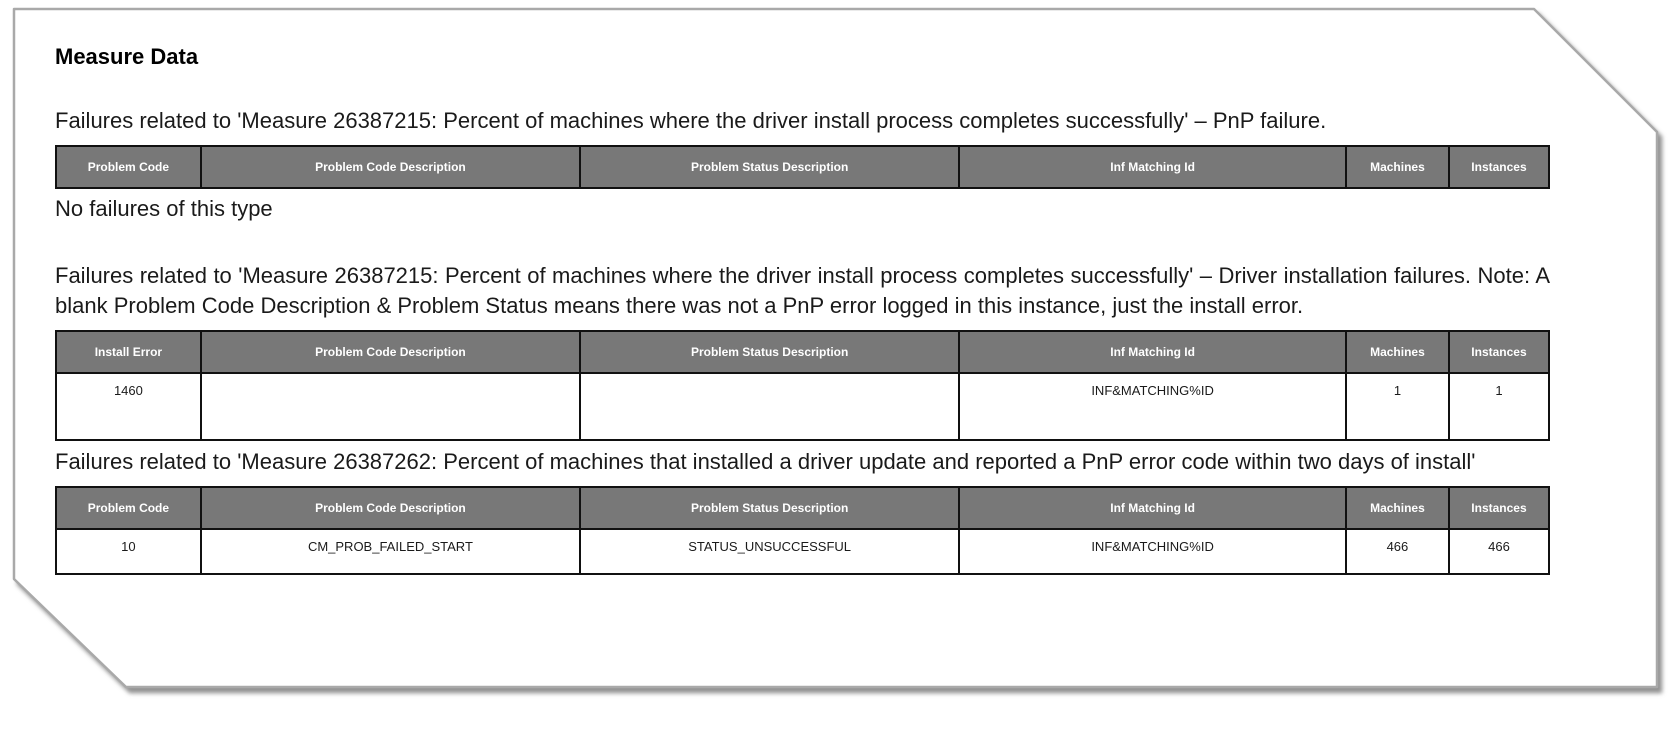 The image size is (1669, 736). What do you see at coordinates (770, 551) in the screenshot?
I see `table-cell: STATUS_UNSUCCESSFUL` at bounding box center [770, 551].